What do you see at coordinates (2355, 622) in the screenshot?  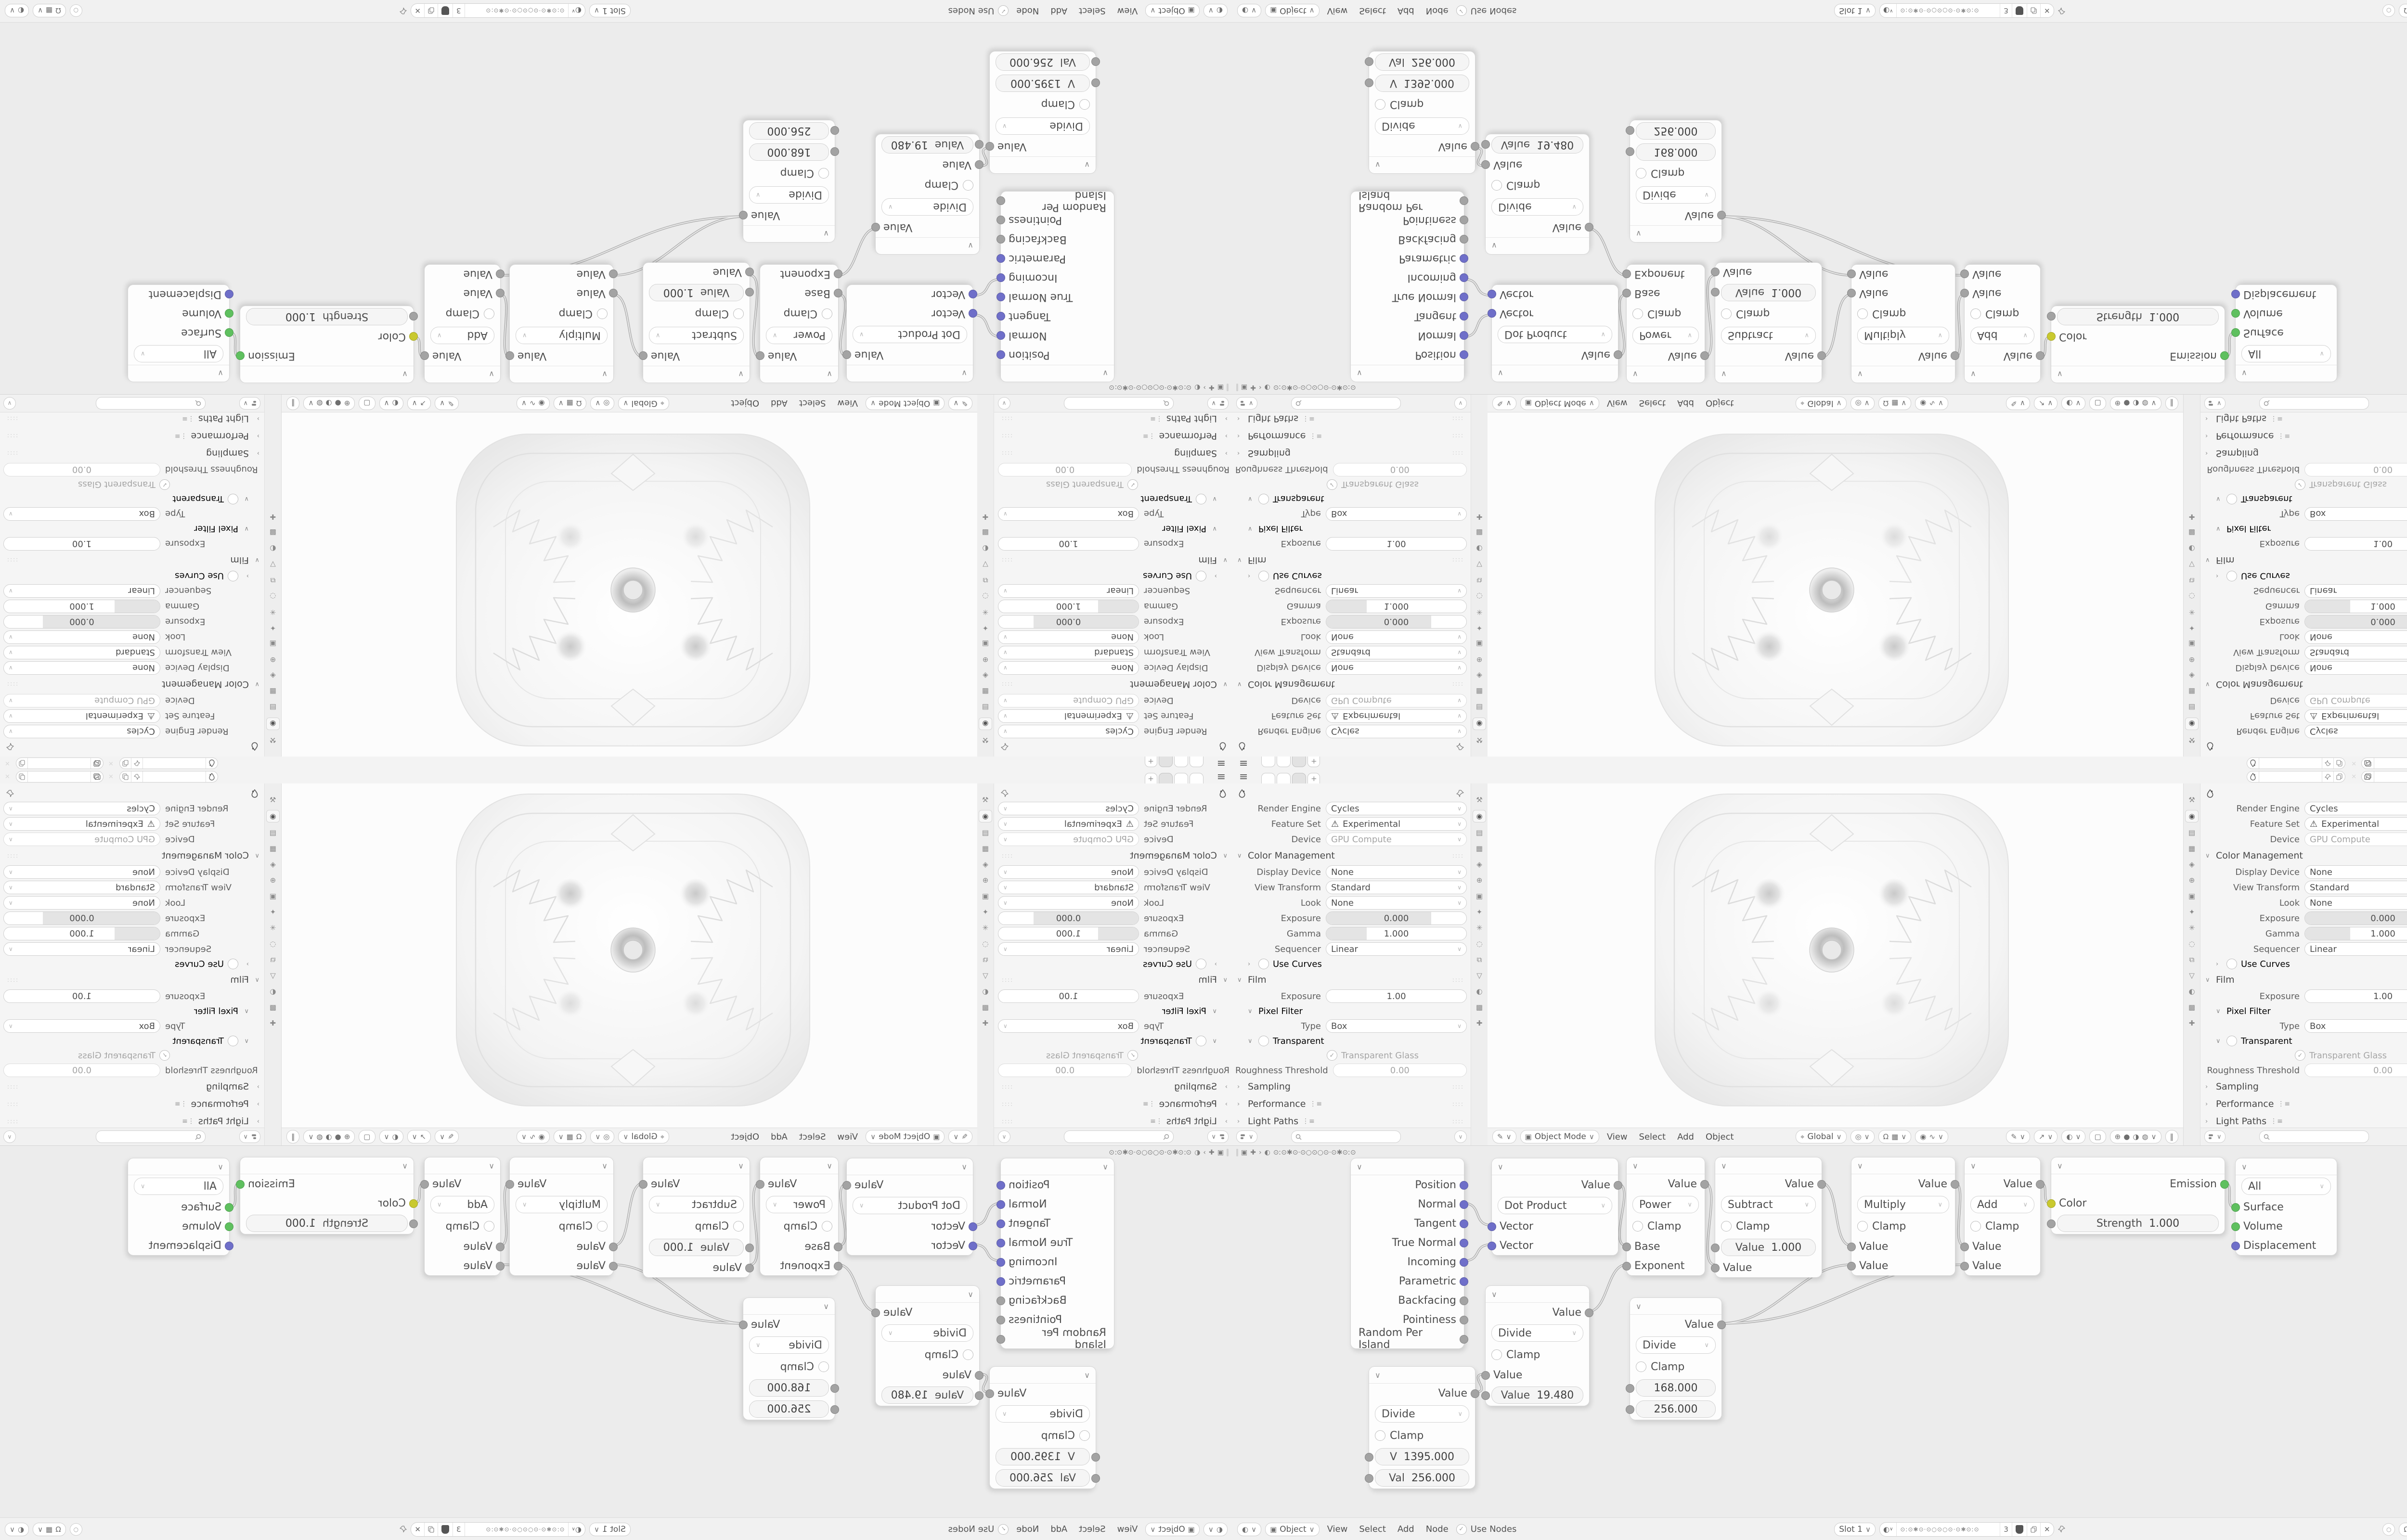 I see `exposure-slider: 0.000` at bounding box center [2355, 622].